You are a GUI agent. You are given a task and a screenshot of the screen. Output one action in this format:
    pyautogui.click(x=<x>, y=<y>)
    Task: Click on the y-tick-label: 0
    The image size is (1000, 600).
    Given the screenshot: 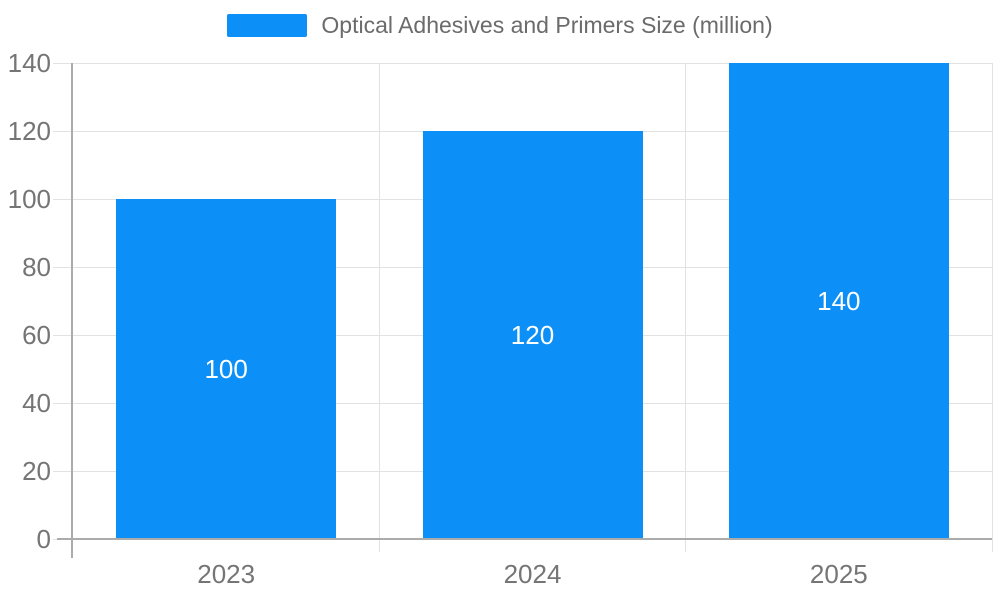 What is the action you would take?
    pyautogui.click(x=43, y=539)
    